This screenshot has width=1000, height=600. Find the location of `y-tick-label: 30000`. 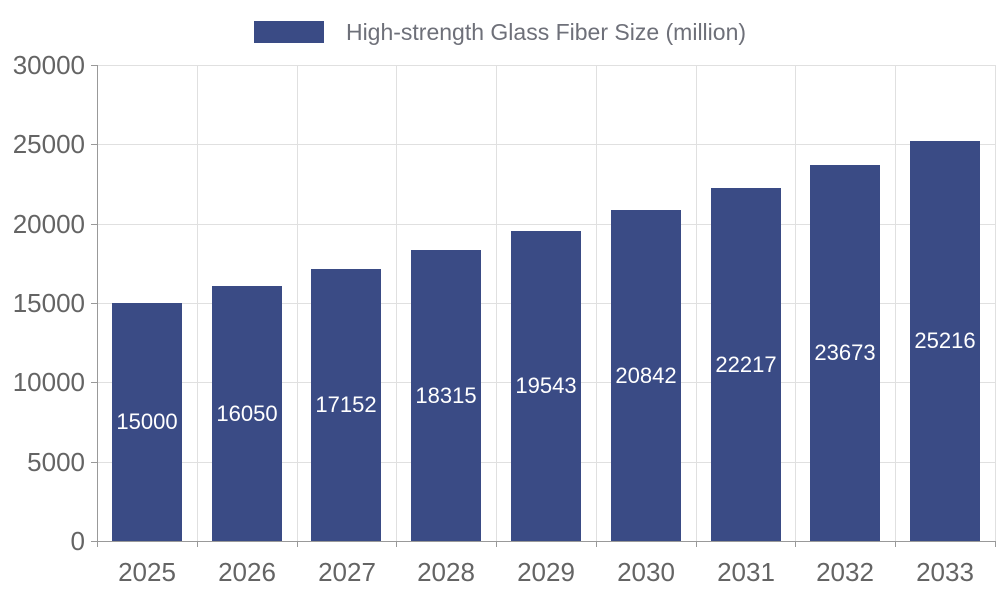

y-tick-label: 30000 is located at coordinates (48, 65).